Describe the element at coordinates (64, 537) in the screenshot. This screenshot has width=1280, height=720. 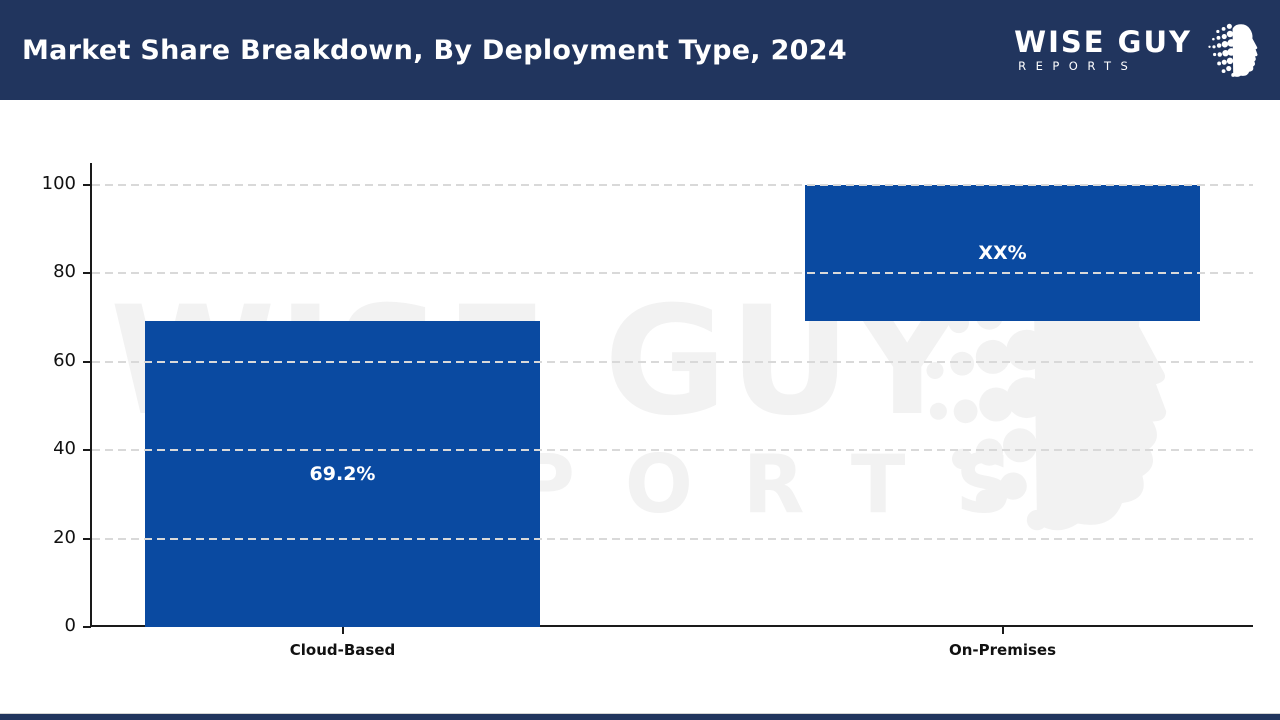
I see `y-tick-label-20: 20` at that location.